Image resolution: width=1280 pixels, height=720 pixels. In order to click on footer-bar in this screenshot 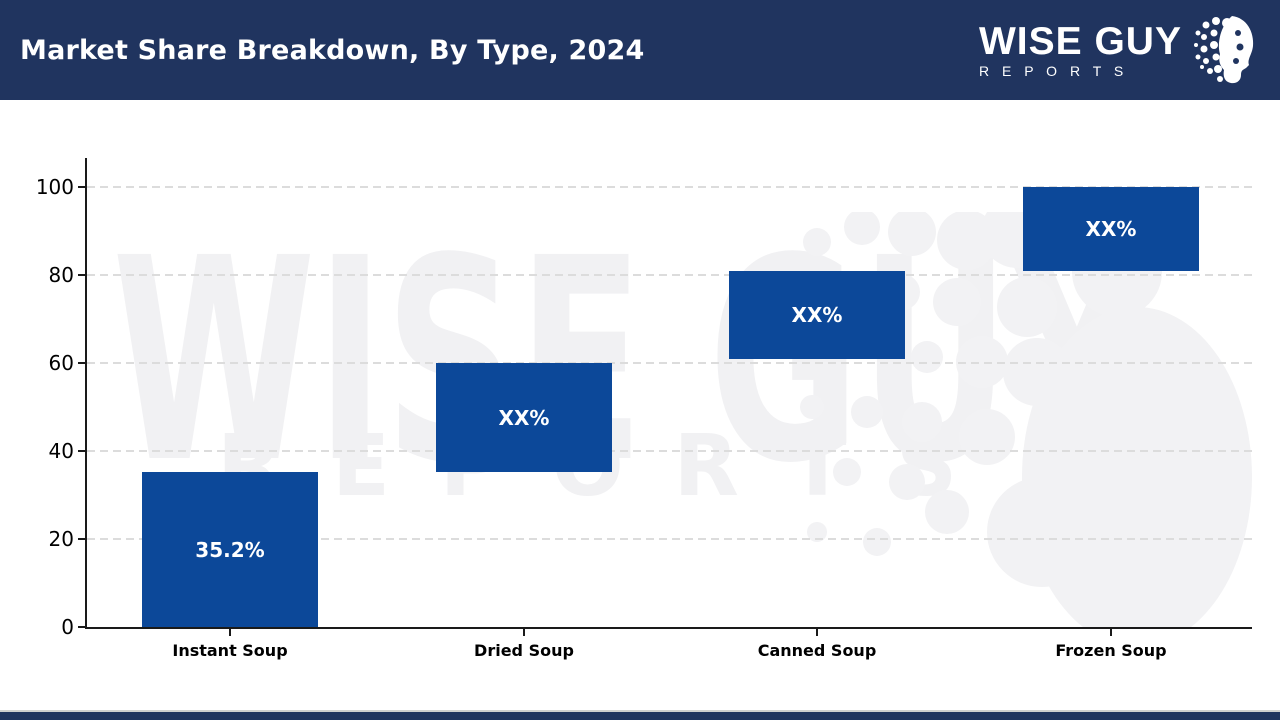, I will do `click(640, 715)`.